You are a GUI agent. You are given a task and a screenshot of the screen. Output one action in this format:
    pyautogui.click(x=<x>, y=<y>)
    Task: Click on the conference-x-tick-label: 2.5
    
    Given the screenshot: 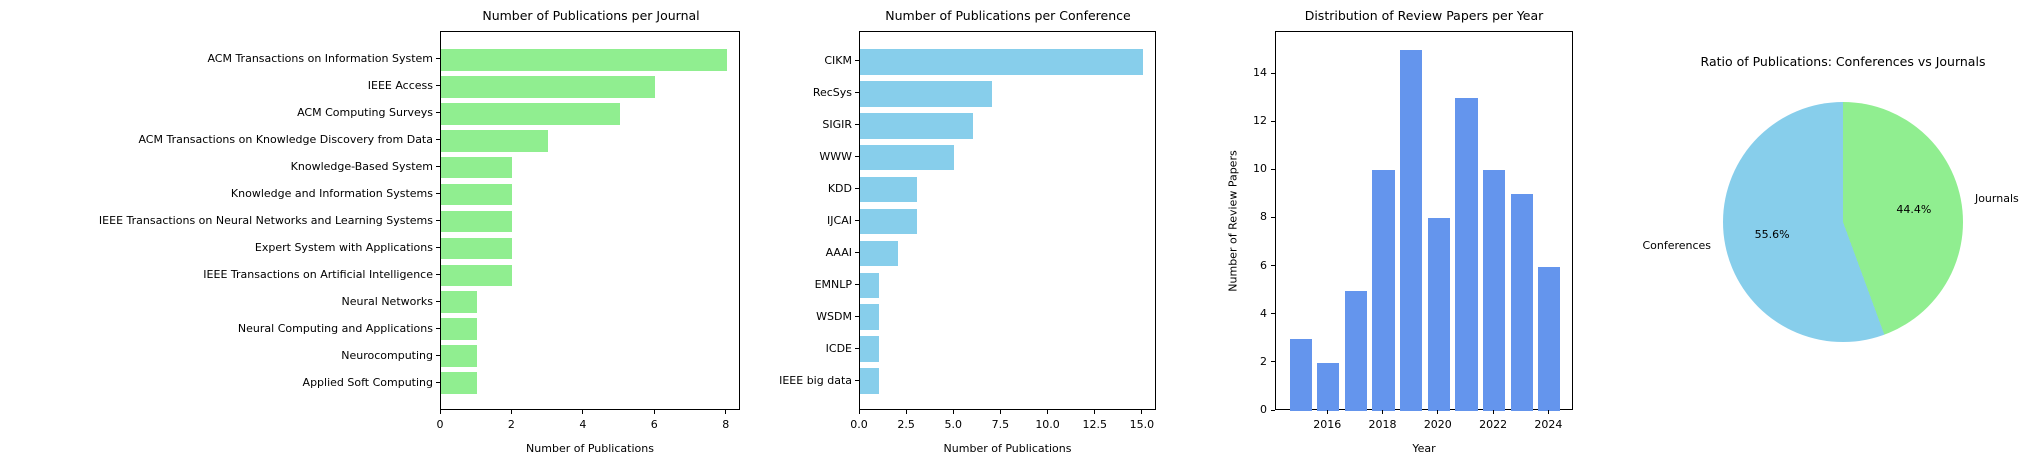 What is the action you would take?
    pyautogui.click(x=906, y=424)
    